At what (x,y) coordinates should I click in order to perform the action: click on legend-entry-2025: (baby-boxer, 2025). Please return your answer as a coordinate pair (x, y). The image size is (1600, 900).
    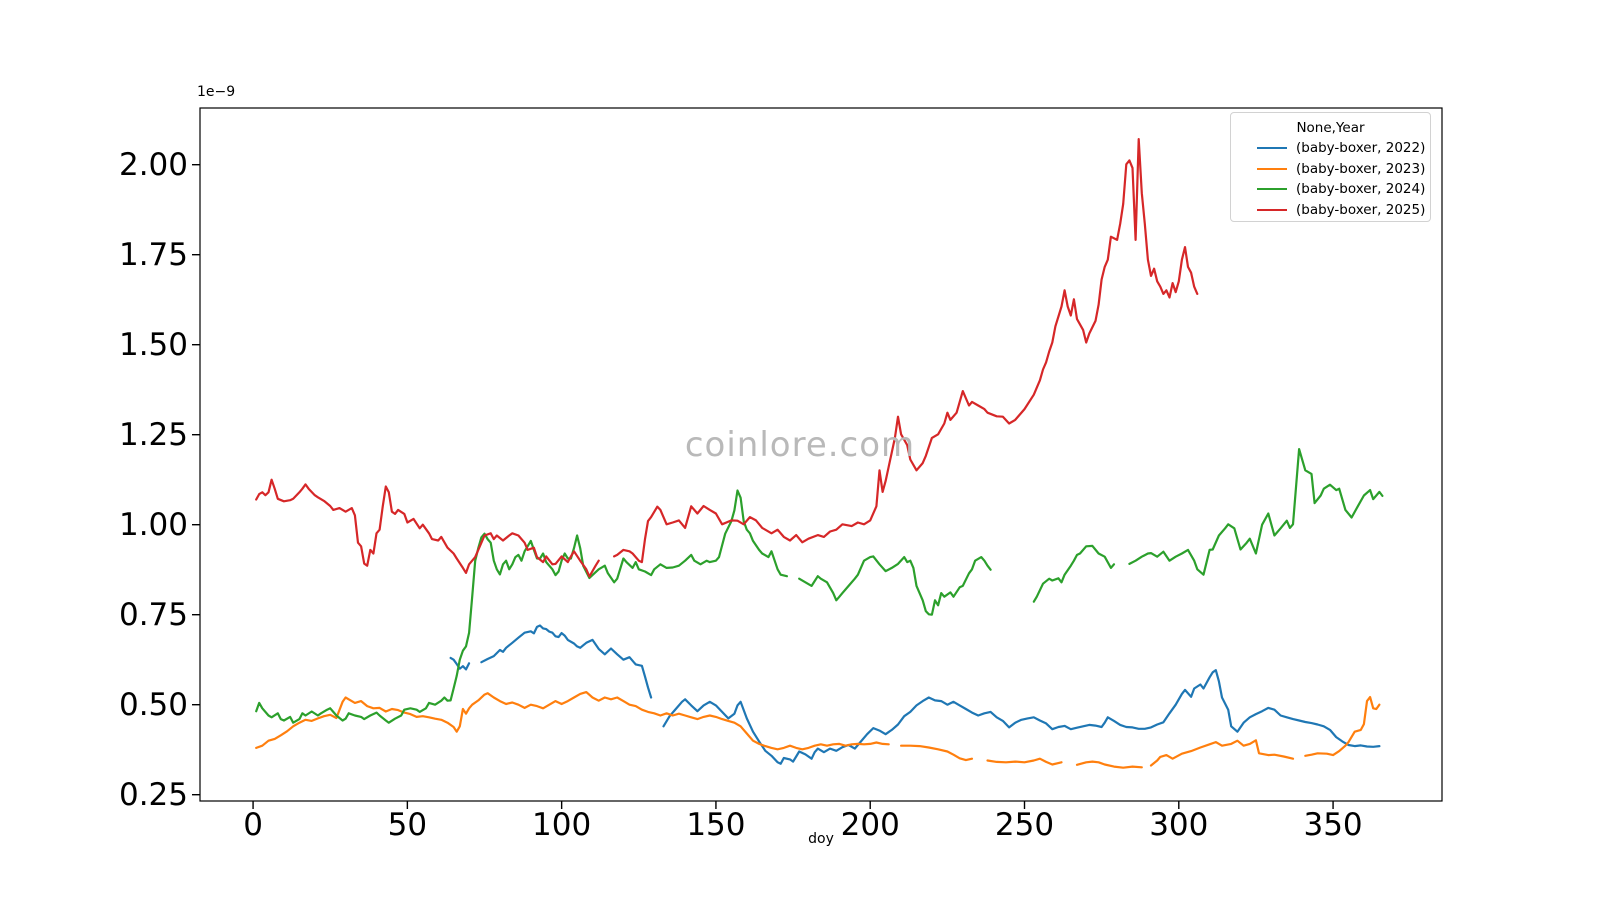
    Looking at the image, I should click on (1330, 210).